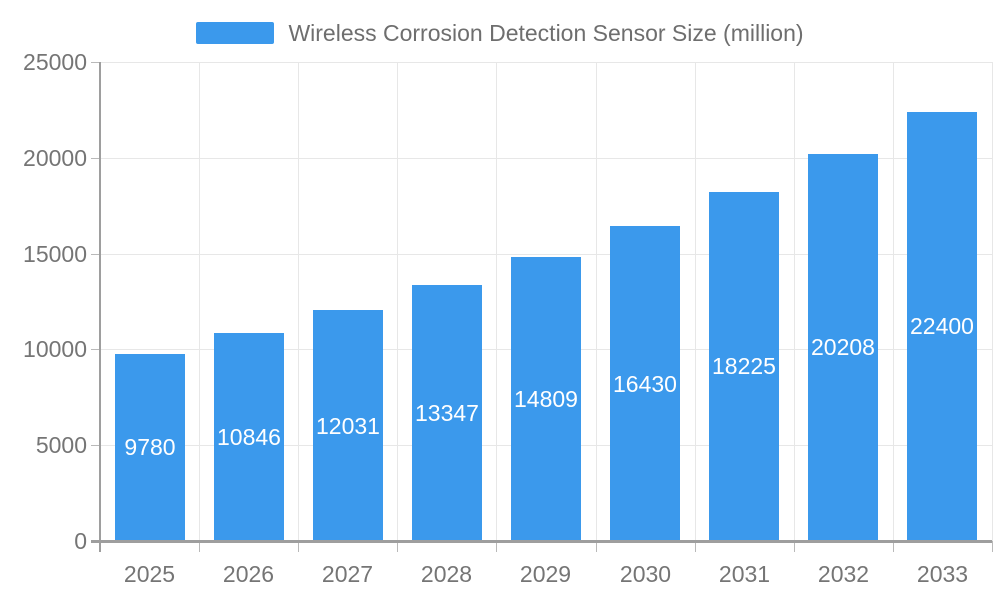 The image size is (1000, 600). I want to click on y-axis-label: 20000, so click(55, 158).